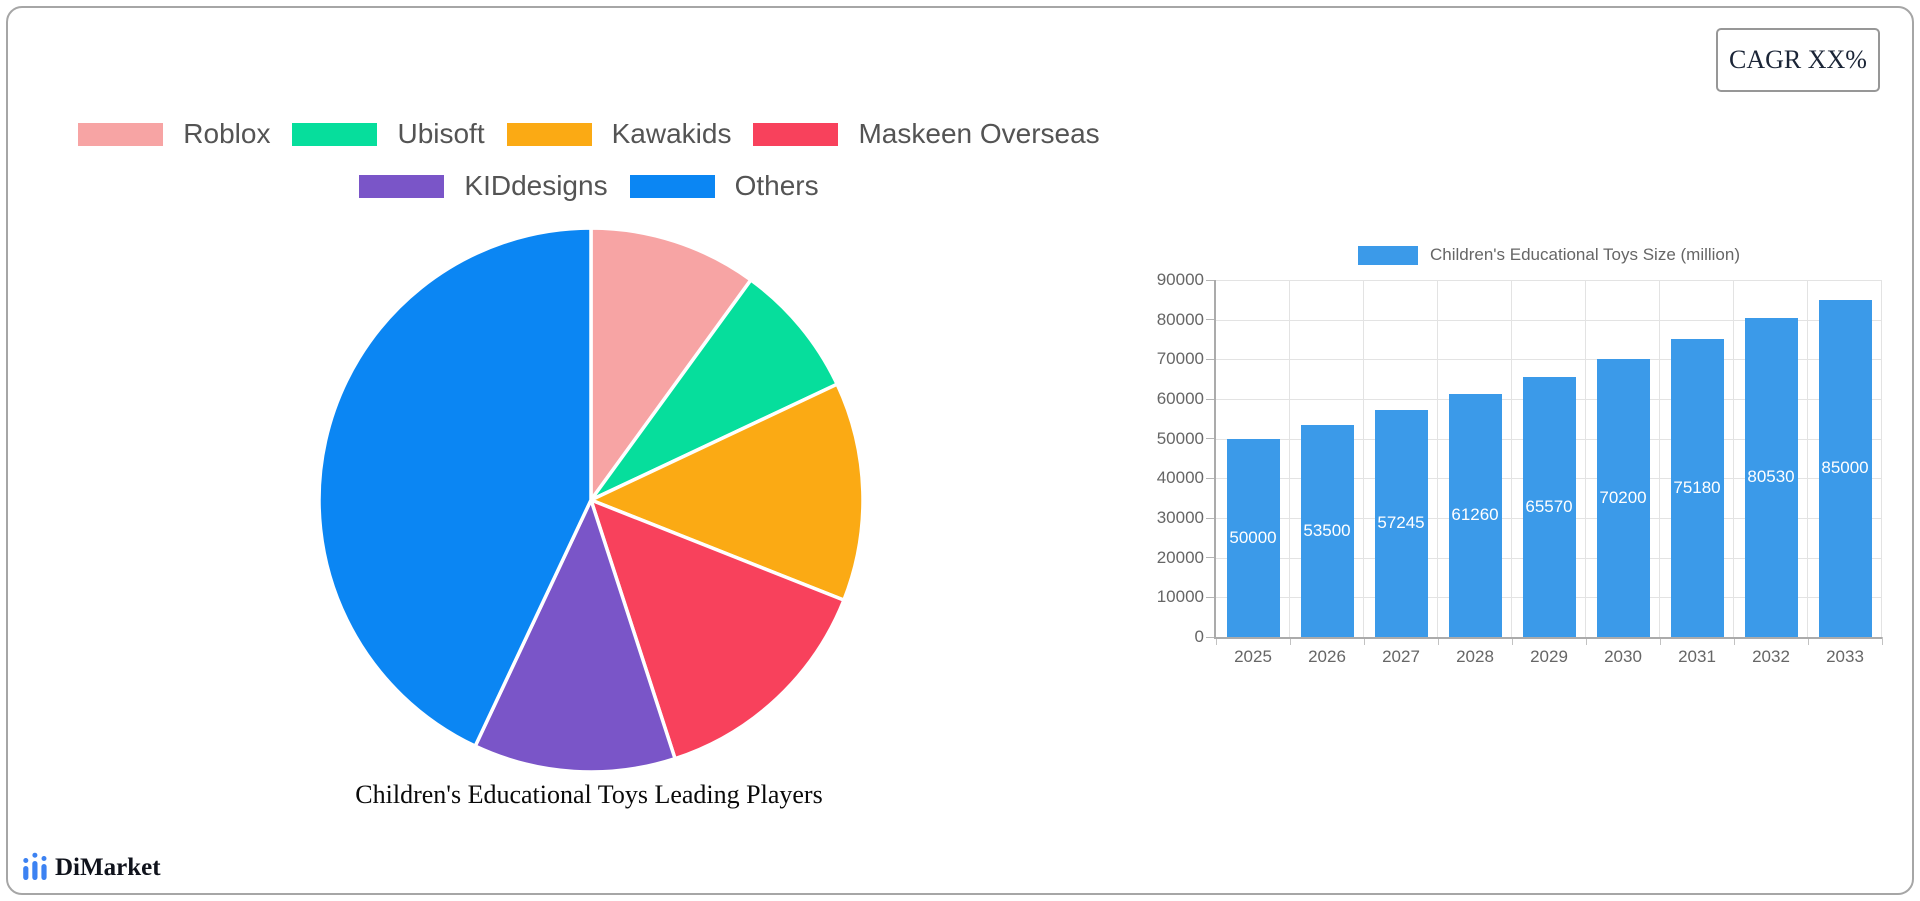  What do you see at coordinates (1180, 557) in the screenshot?
I see `y-axis-label: 20000` at bounding box center [1180, 557].